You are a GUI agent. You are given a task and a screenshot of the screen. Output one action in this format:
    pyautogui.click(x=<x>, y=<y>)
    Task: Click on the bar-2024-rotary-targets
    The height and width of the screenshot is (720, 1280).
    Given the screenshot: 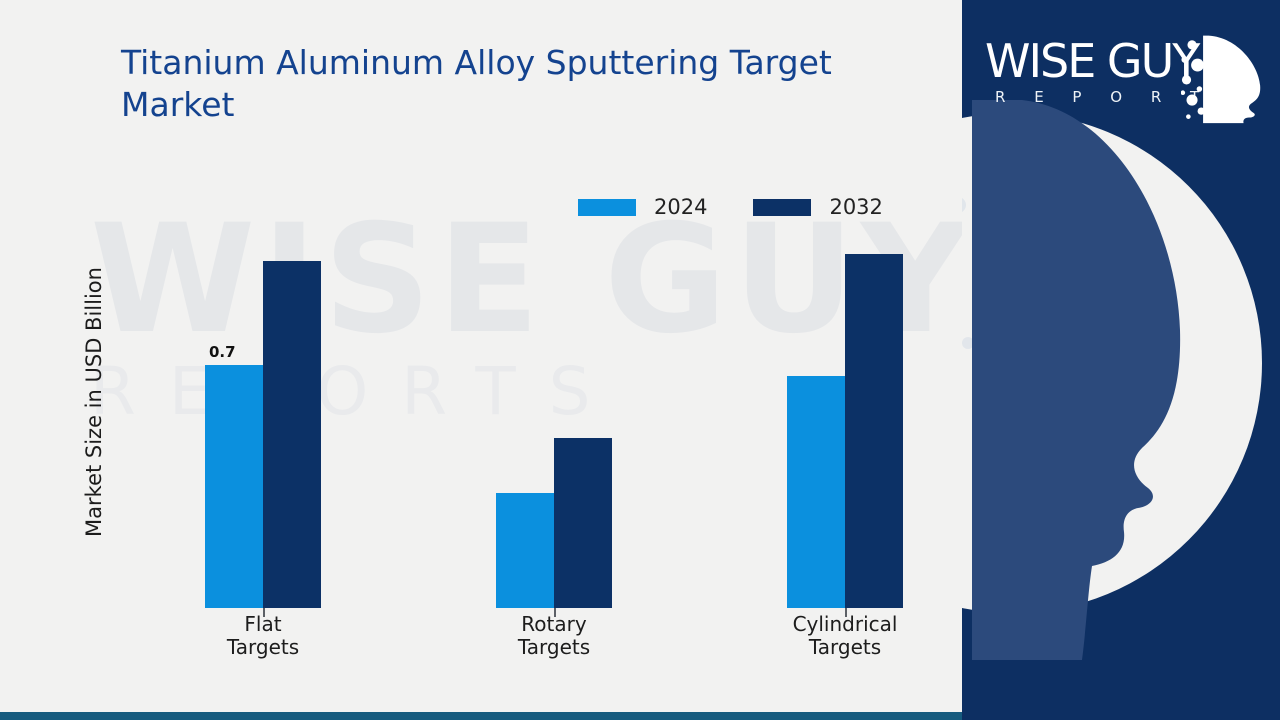 What is the action you would take?
    pyautogui.click(x=525, y=550)
    